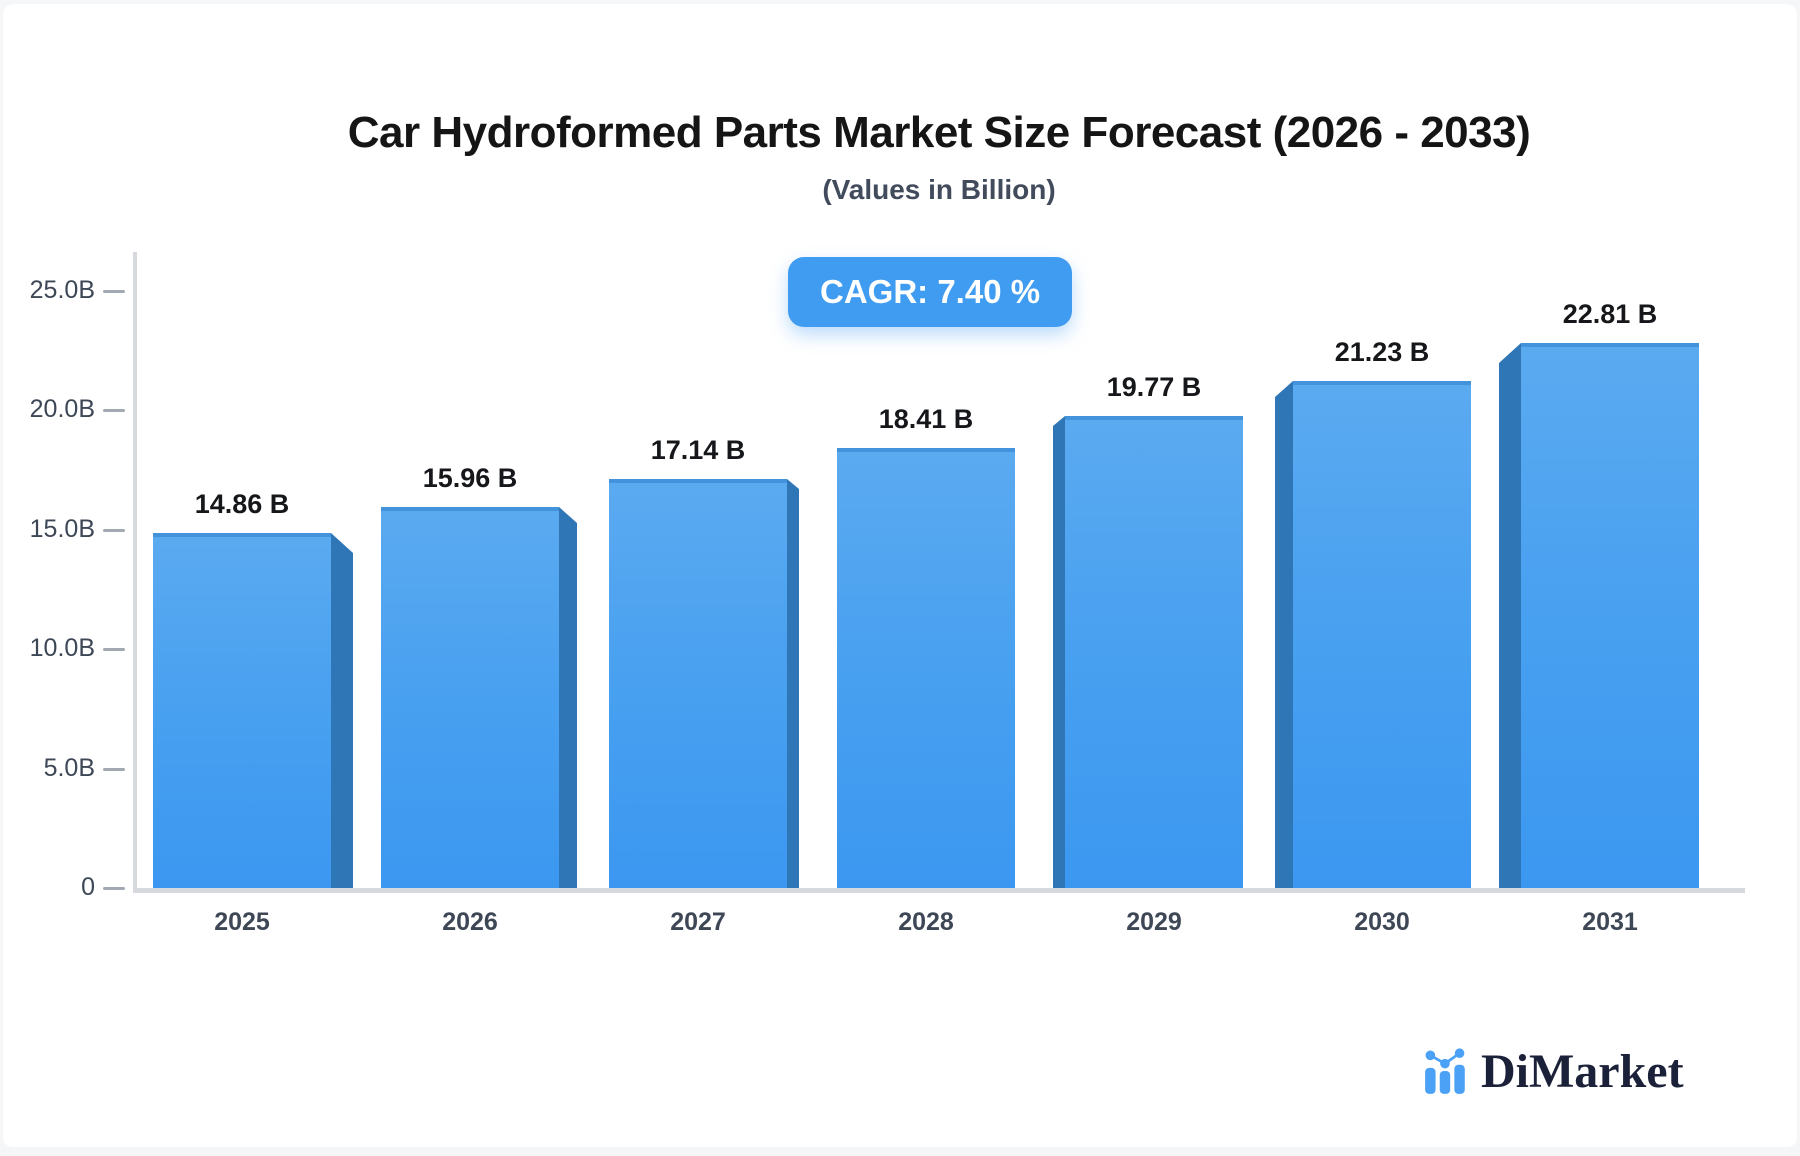 The width and height of the screenshot is (1800, 1156). I want to click on x-axis-label-2028: 2028, so click(926, 922).